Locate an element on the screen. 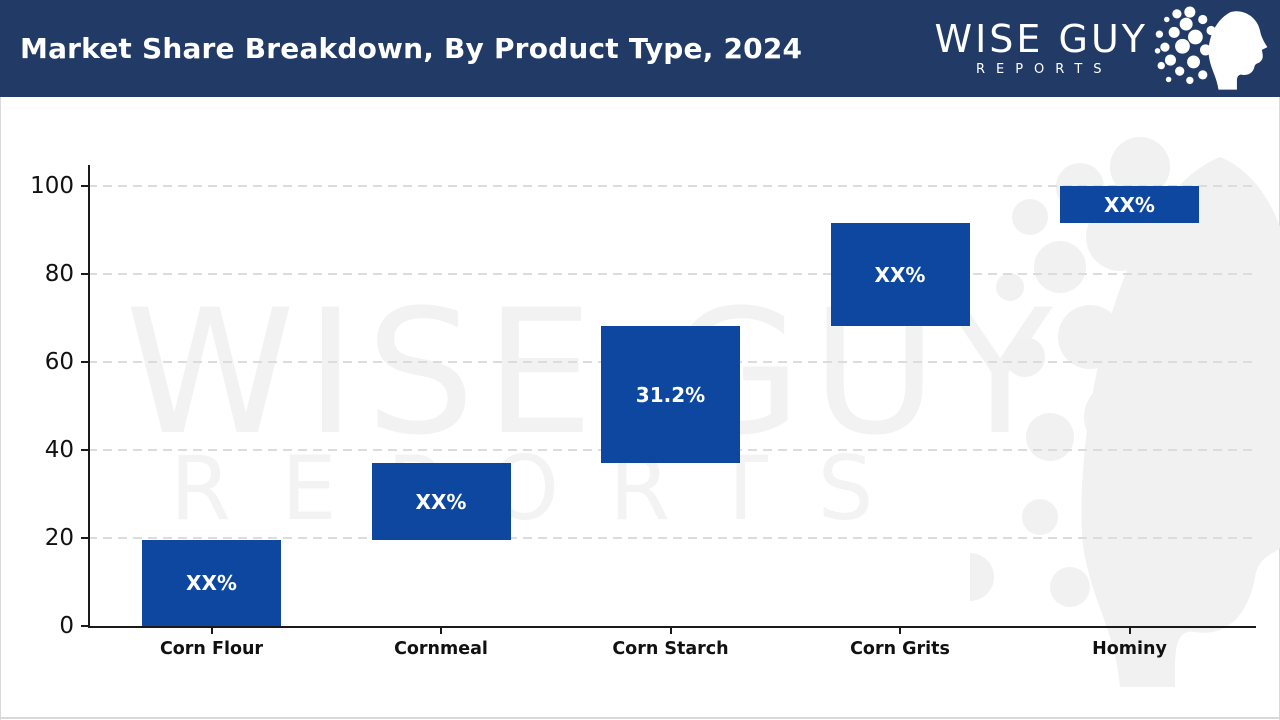 The height and width of the screenshot is (720, 1280). brand-logo-text: WISE GUY REPORTS is located at coordinates (1041, 48).